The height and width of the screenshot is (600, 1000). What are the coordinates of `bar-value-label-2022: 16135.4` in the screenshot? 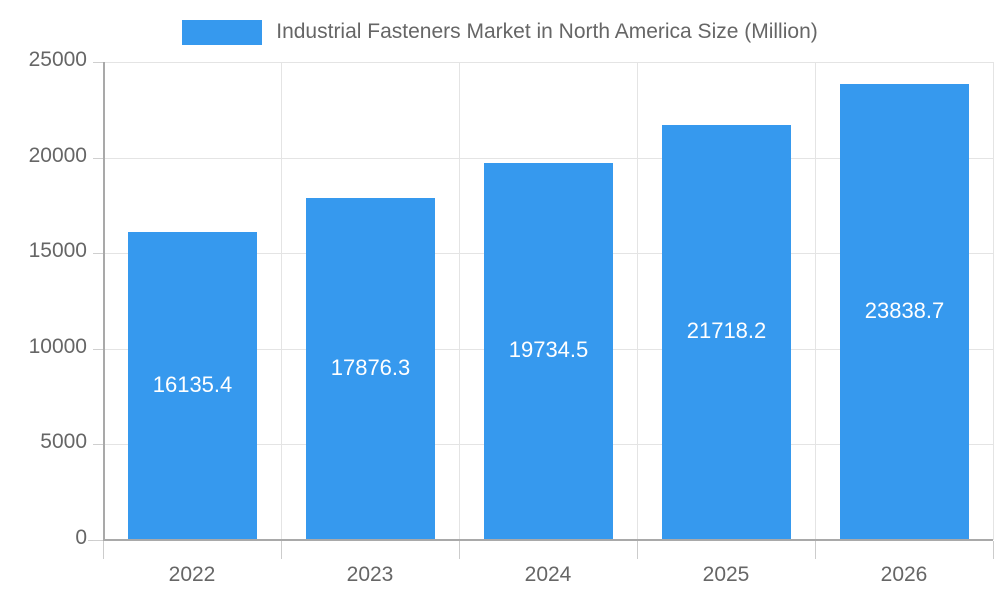 It's located at (192, 384).